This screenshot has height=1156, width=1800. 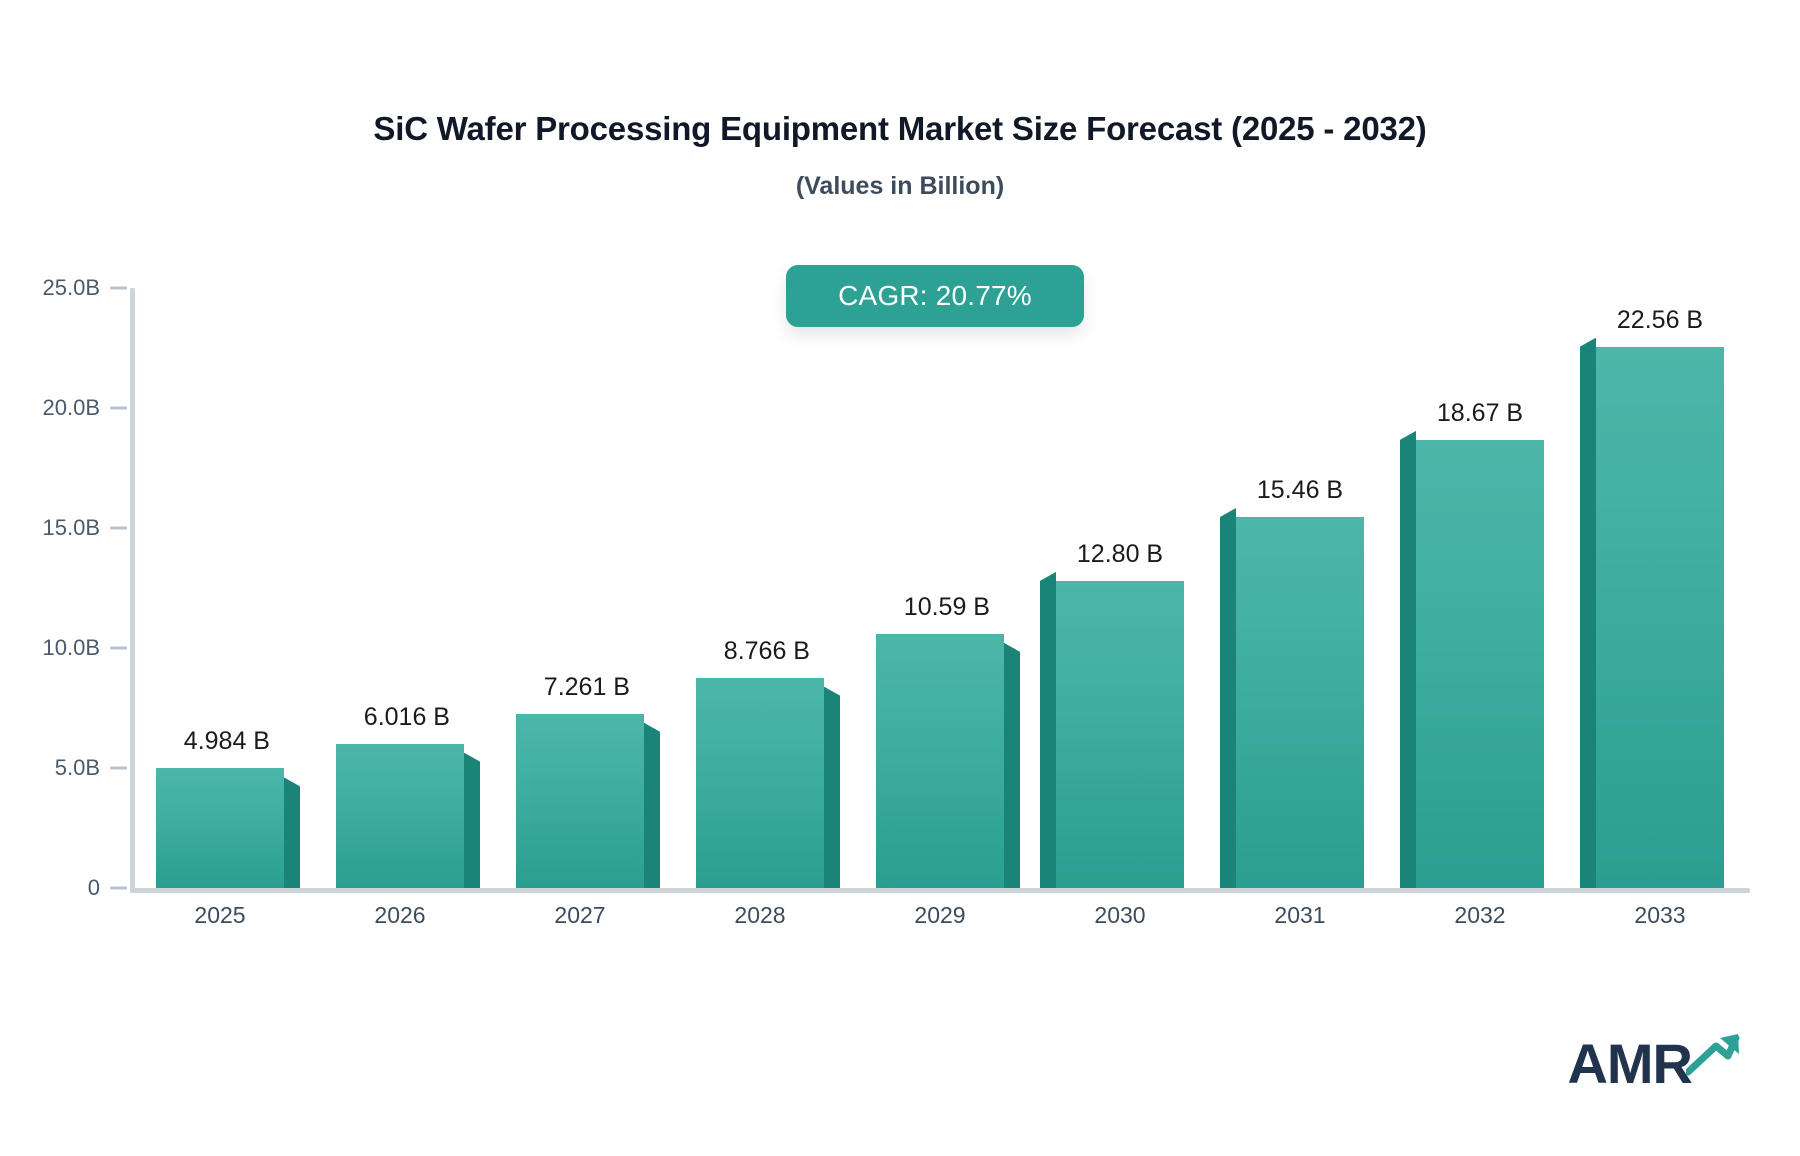 What do you see at coordinates (132, 590) in the screenshot?
I see `y-axis-line` at bounding box center [132, 590].